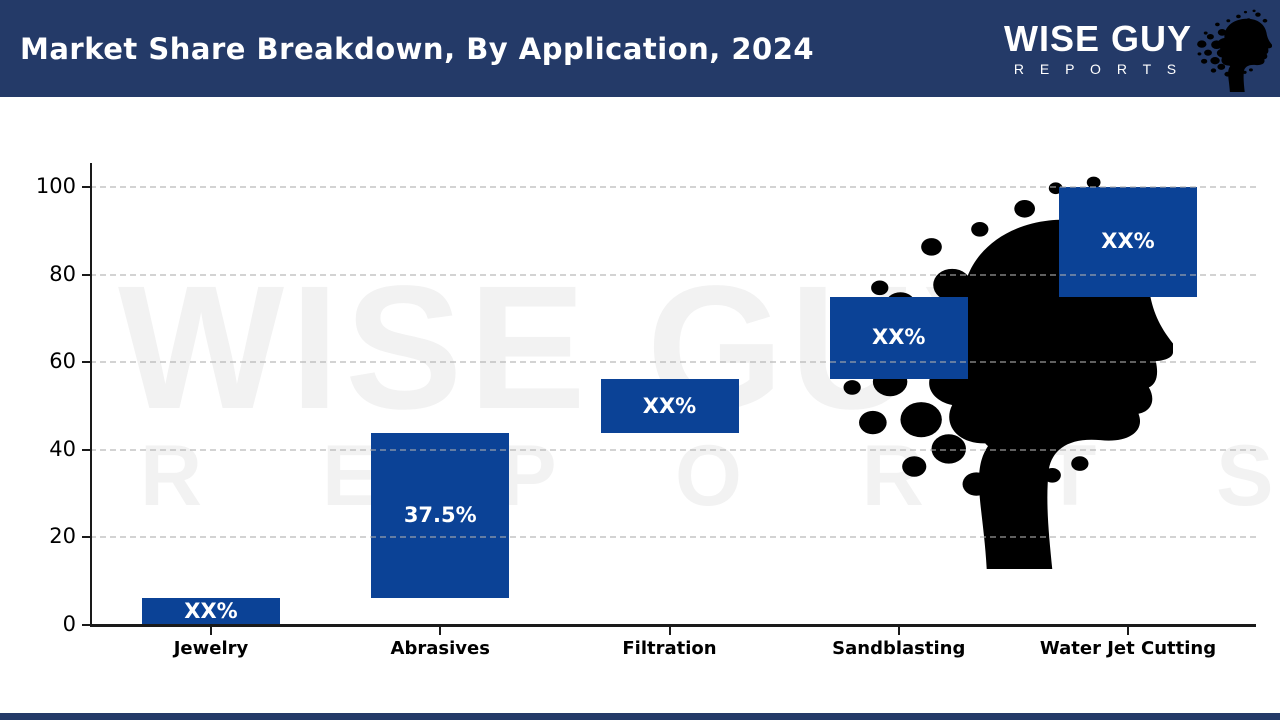 This screenshot has width=1280, height=720. I want to click on bar-filtration: XX%, so click(669, 406).